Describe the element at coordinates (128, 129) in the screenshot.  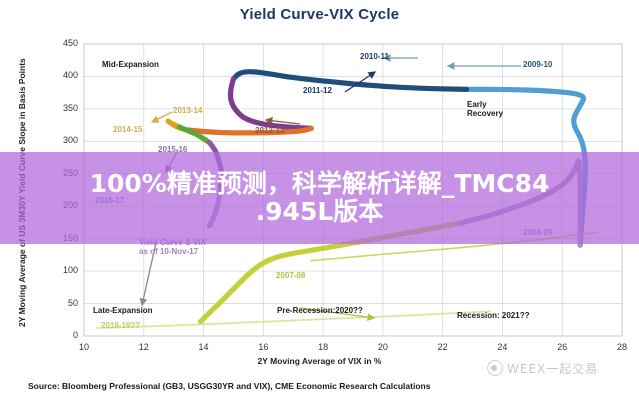
I see `chart-annotation-label: 2014-15` at that location.